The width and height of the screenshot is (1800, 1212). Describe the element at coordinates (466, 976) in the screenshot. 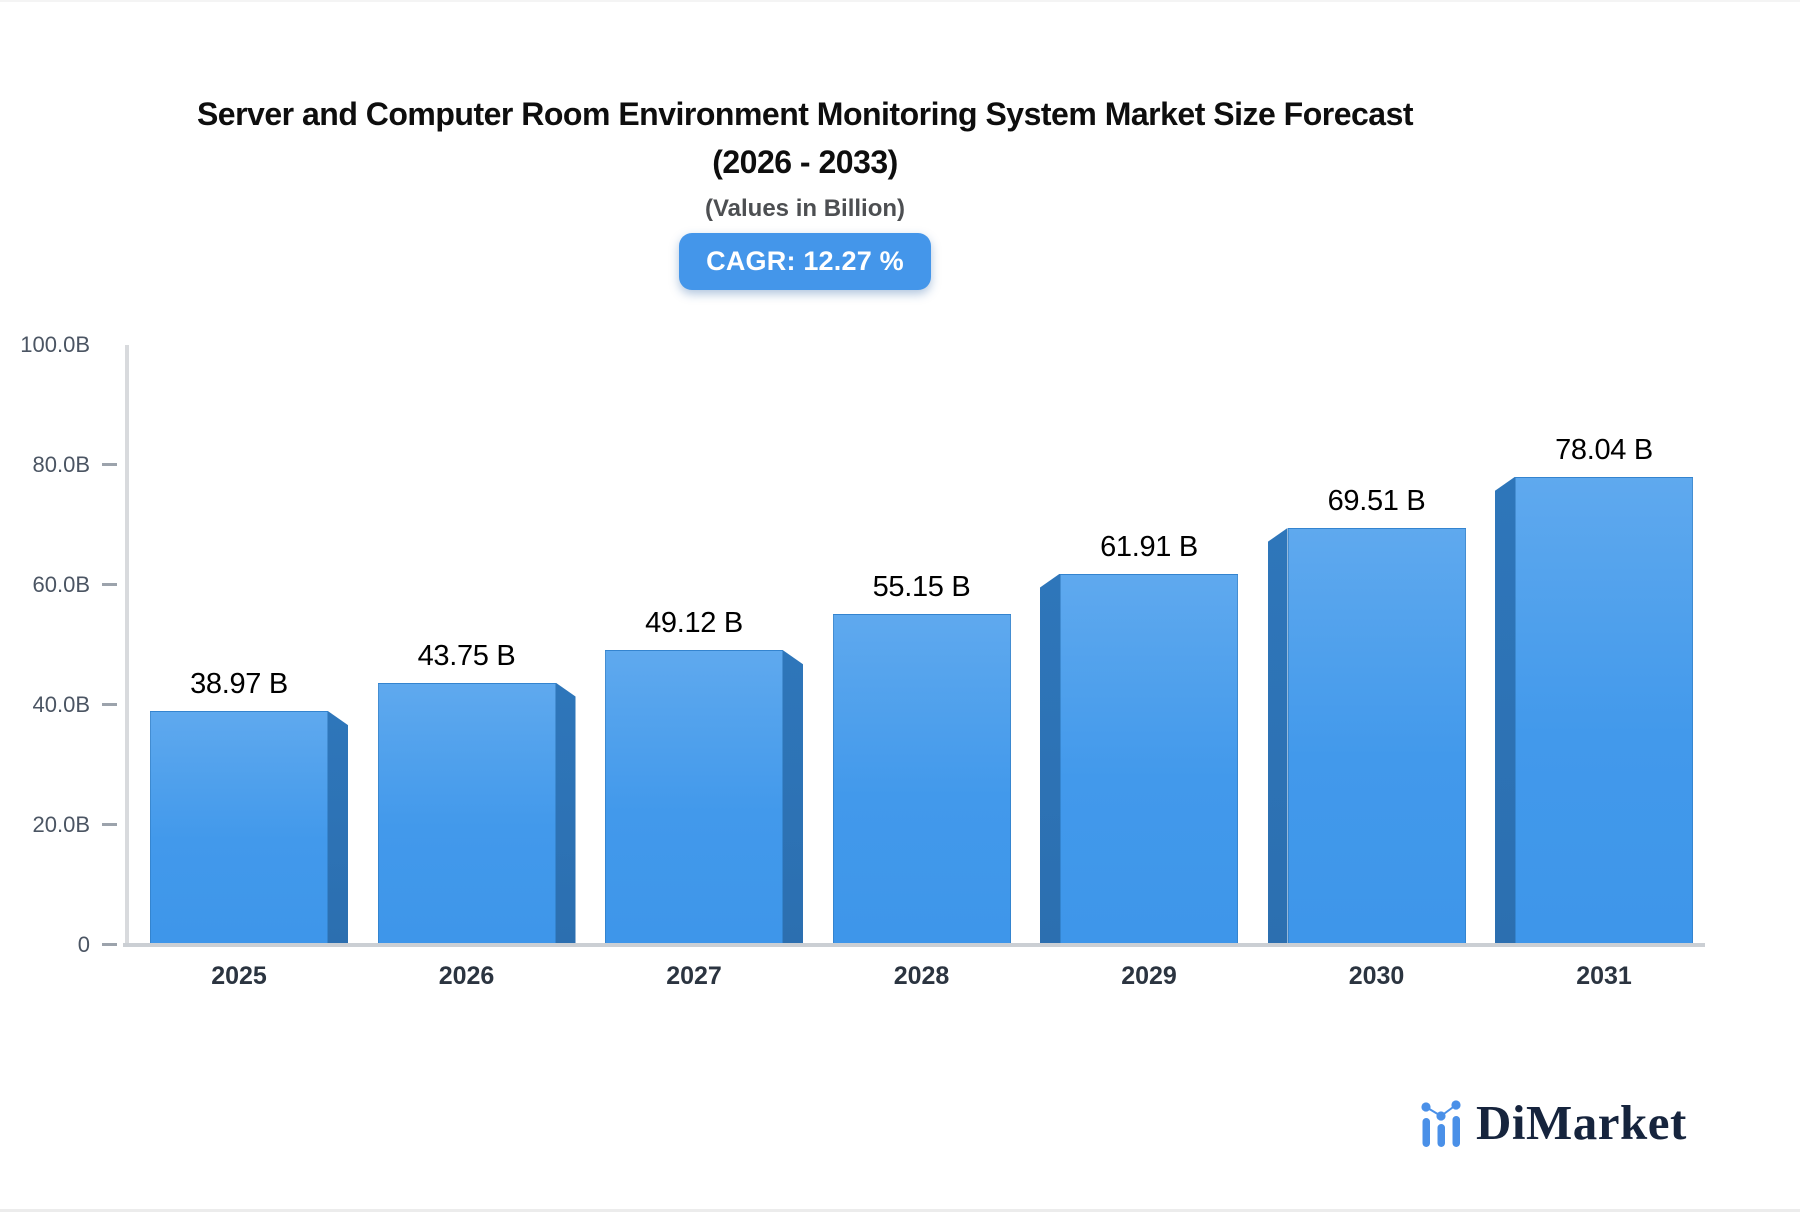

I see `x-axis-label: 2026` at that location.